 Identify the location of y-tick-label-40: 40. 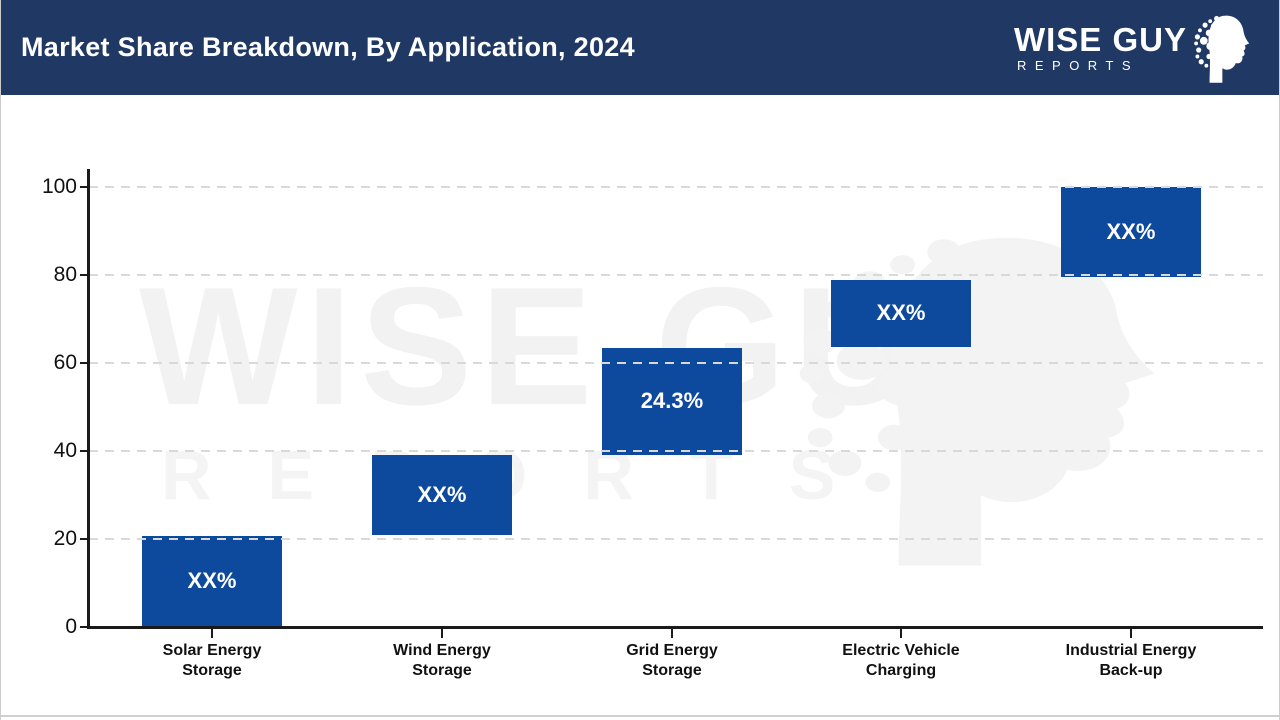
(65, 450).